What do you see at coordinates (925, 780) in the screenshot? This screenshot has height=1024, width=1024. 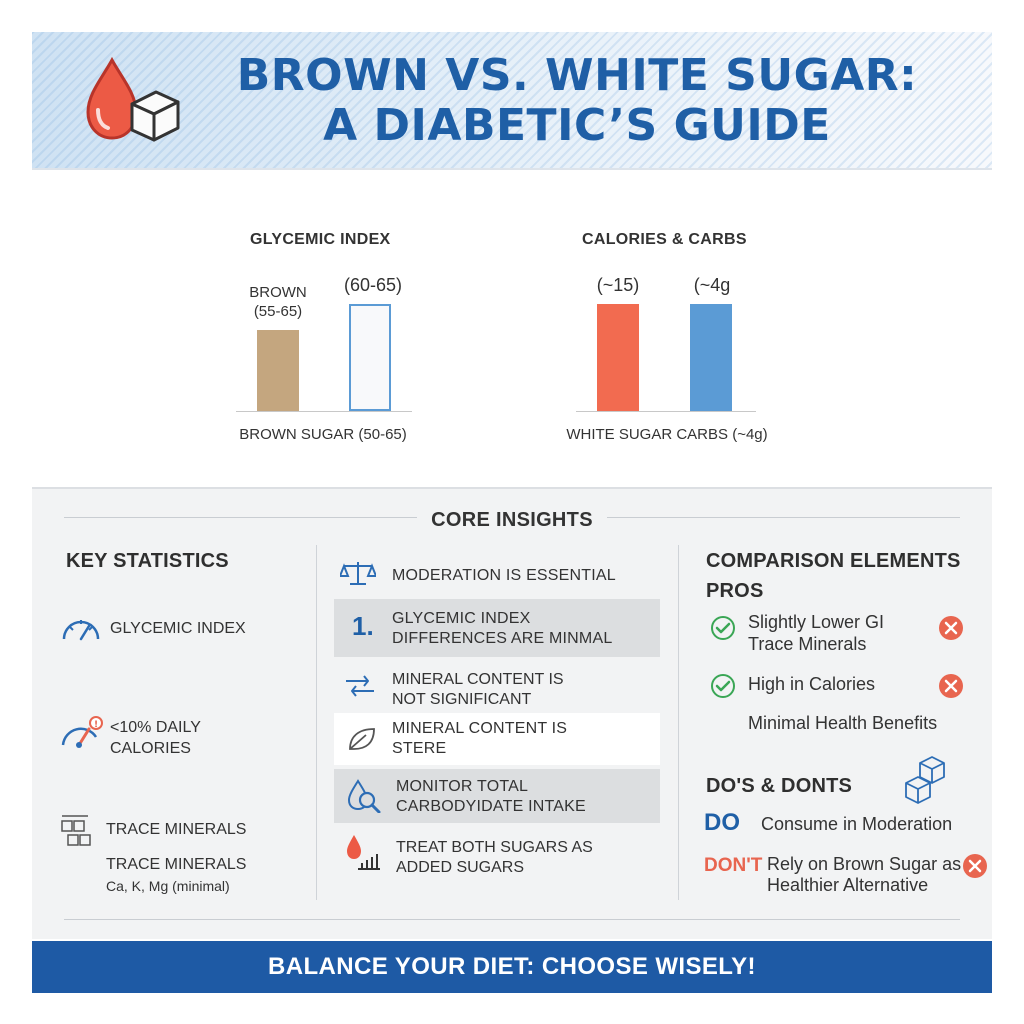 I see `sugar-cubes-icon` at bounding box center [925, 780].